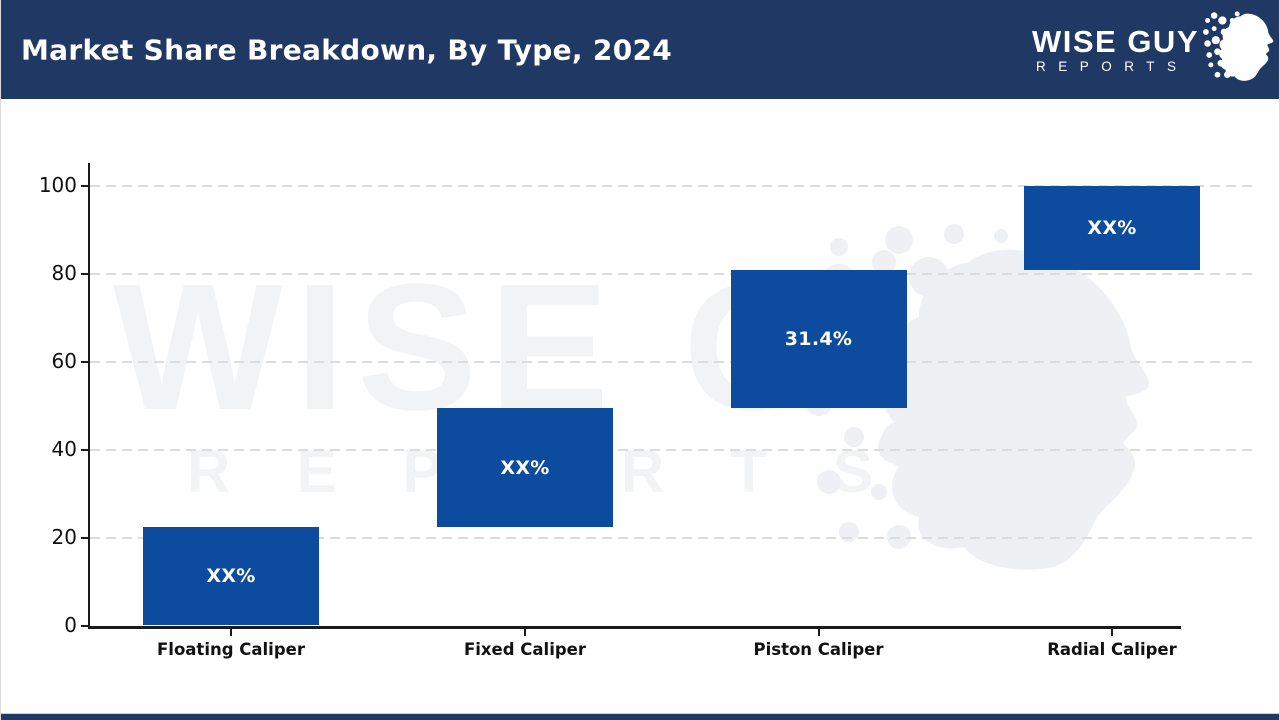 This screenshot has width=1280, height=720. Describe the element at coordinates (1238, 50) in the screenshot. I see `dotted-head-profile-icon` at that location.